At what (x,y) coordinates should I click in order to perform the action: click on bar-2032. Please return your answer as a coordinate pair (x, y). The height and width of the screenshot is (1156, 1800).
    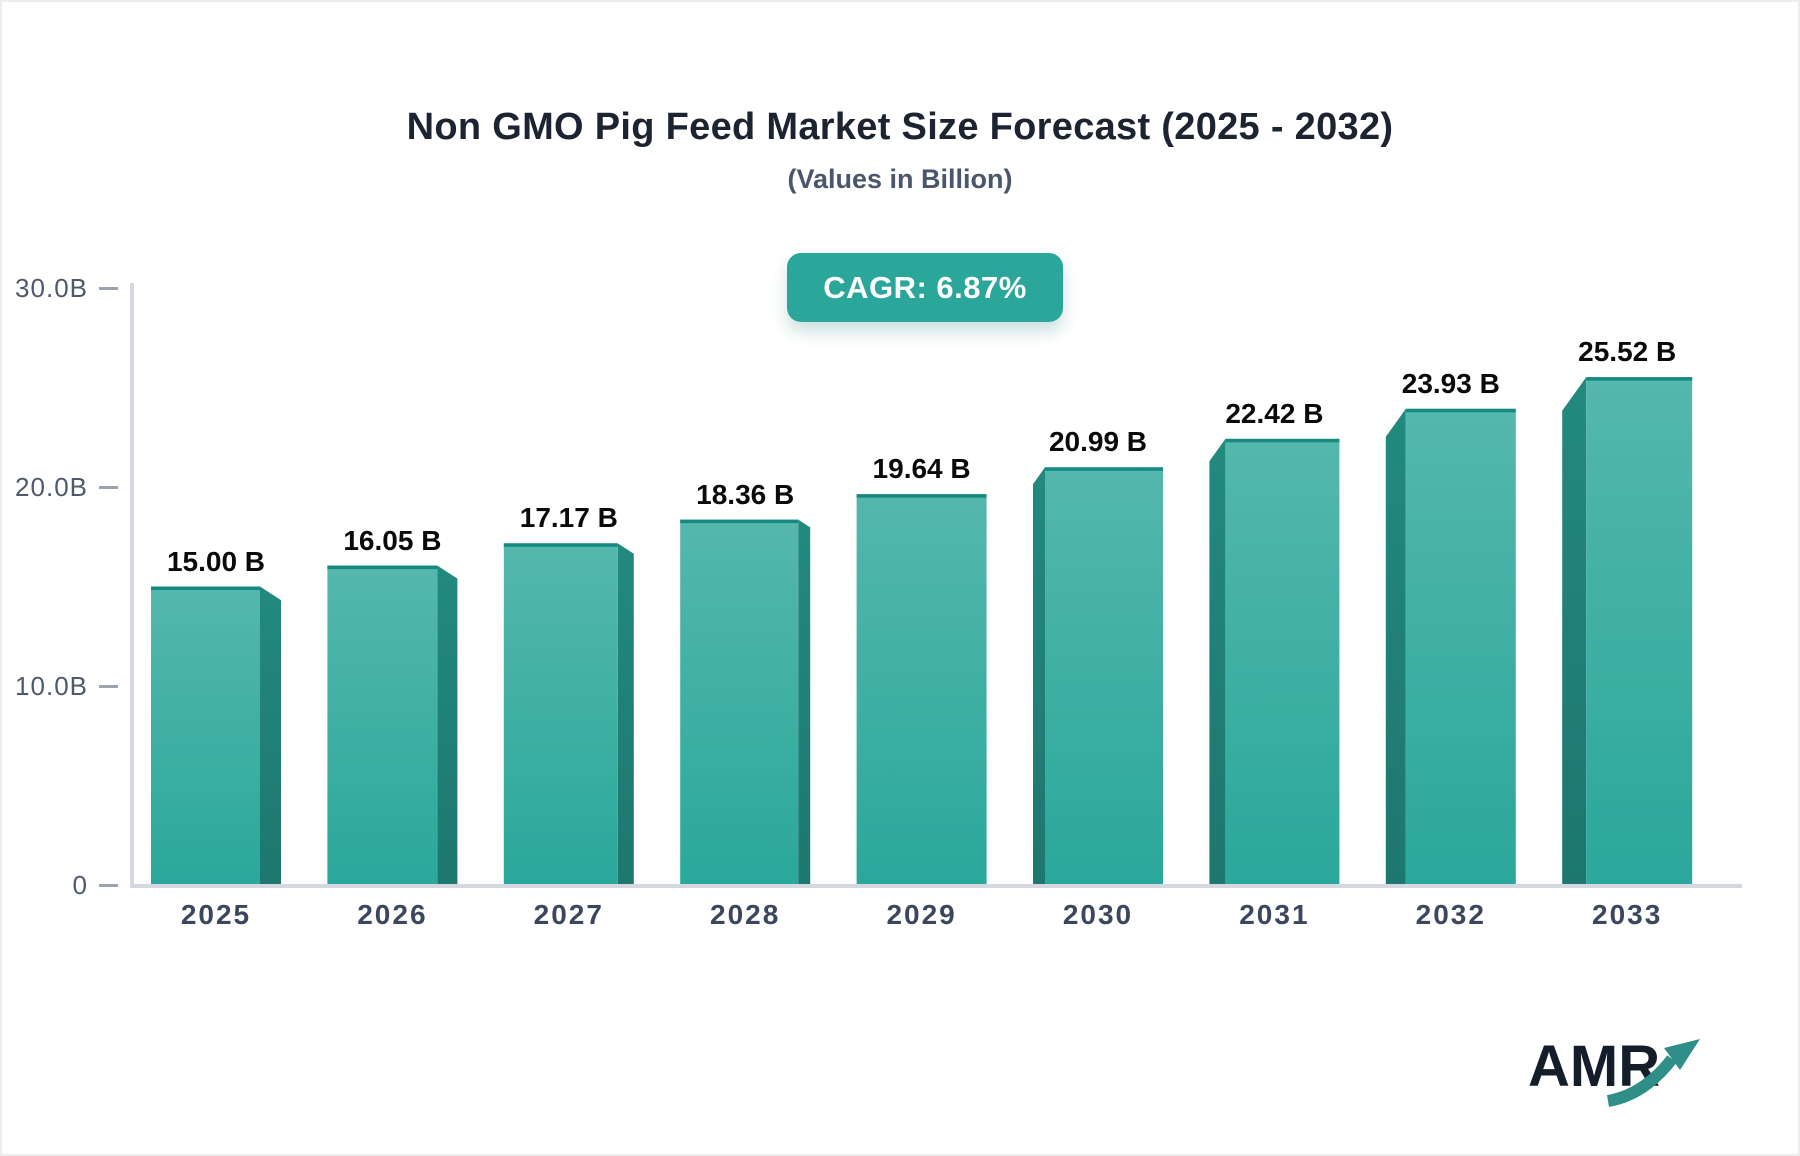
    Looking at the image, I should click on (1450, 646).